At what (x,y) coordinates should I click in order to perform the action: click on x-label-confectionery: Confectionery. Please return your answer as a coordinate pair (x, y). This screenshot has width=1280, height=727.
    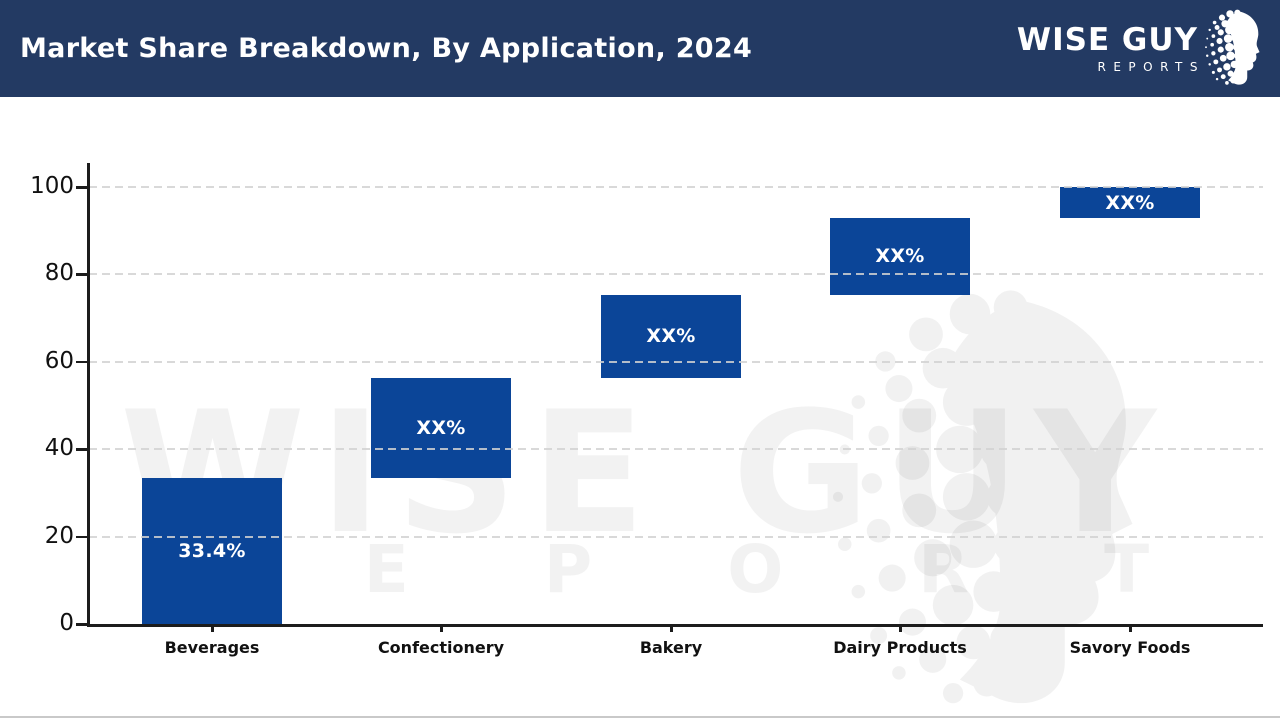
    Looking at the image, I should click on (441, 647).